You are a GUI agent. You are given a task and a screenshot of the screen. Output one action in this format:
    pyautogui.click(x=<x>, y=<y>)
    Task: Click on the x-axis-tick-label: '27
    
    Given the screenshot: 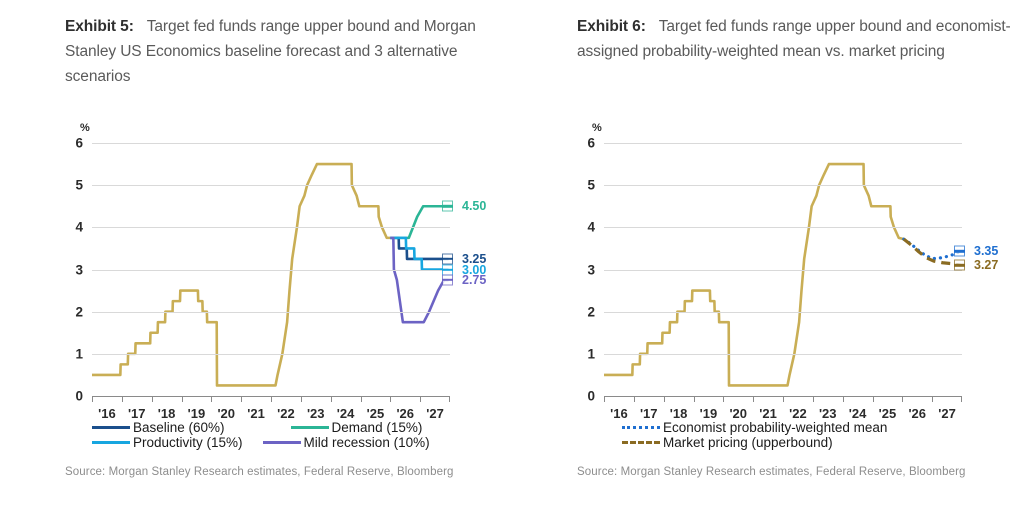 What is the action you would take?
    pyautogui.click(x=947, y=413)
    